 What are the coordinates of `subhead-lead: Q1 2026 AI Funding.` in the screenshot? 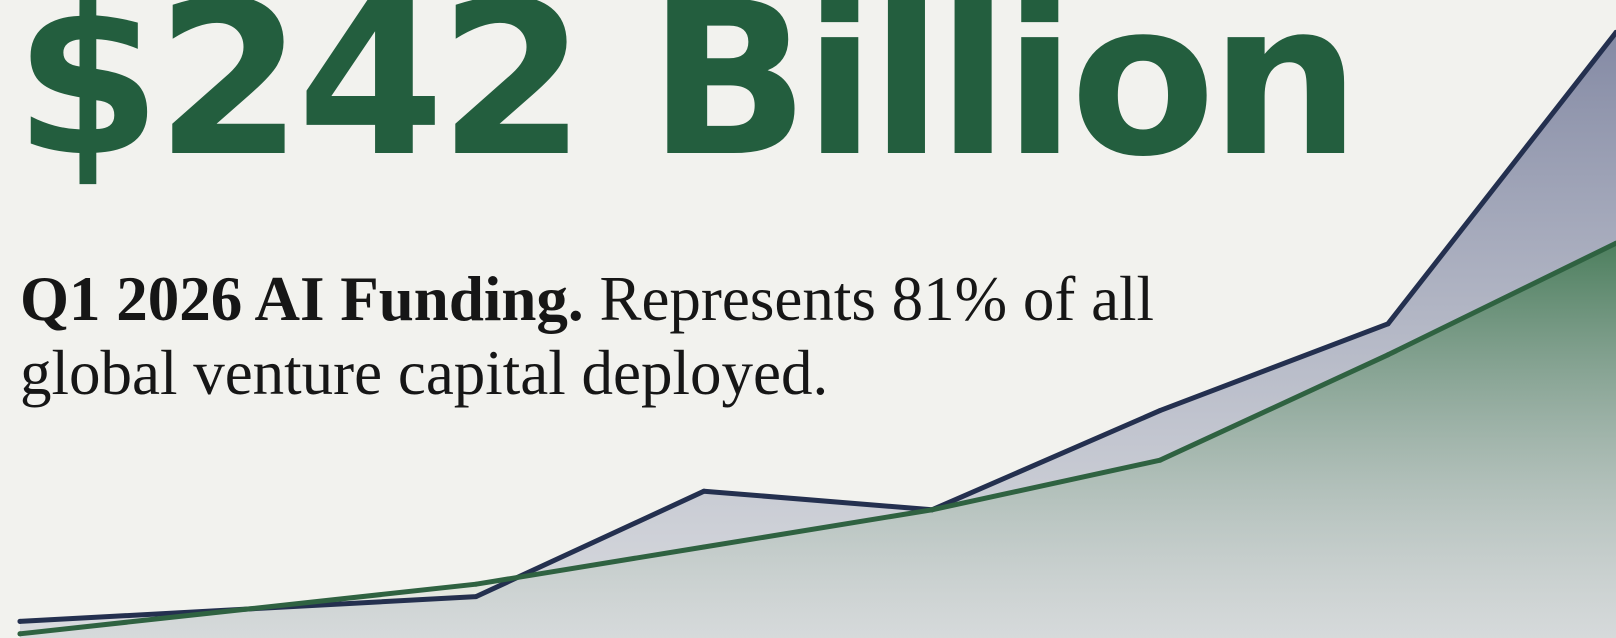 It's located at (302, 299).